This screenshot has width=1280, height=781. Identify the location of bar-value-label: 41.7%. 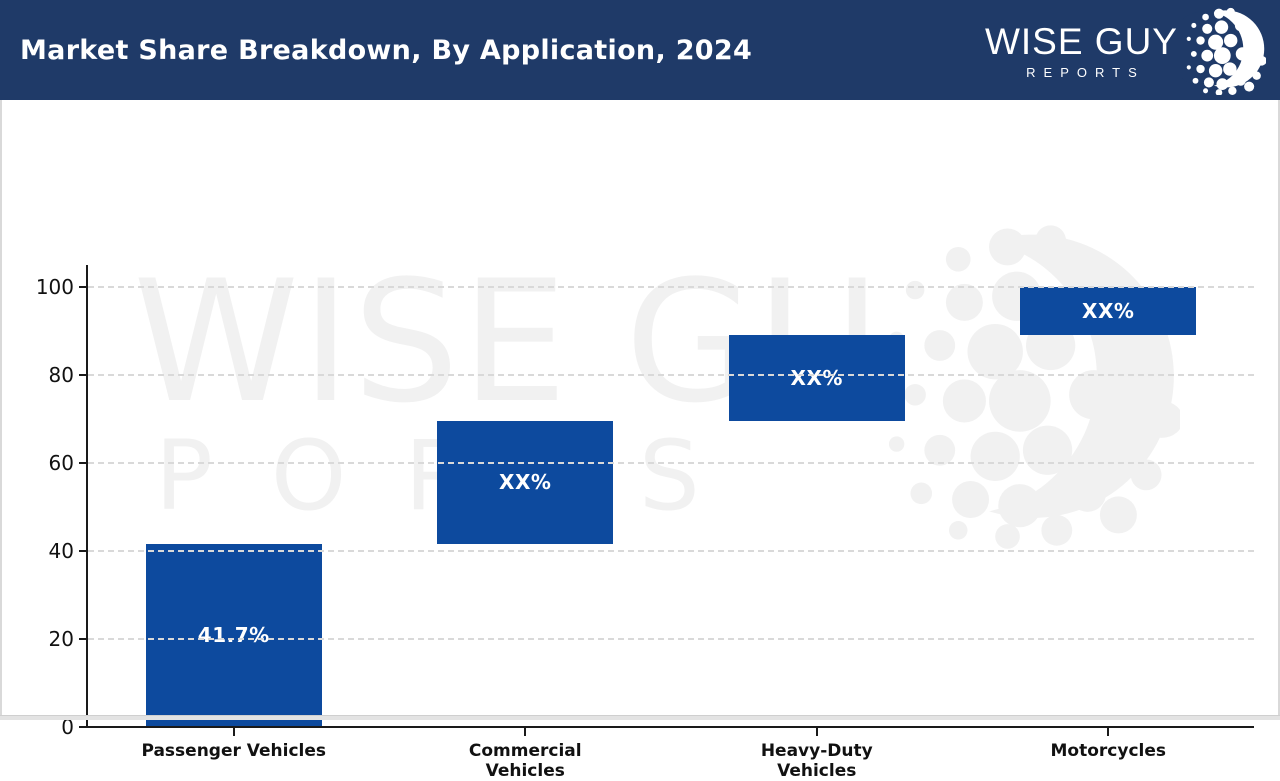
(233, 635).